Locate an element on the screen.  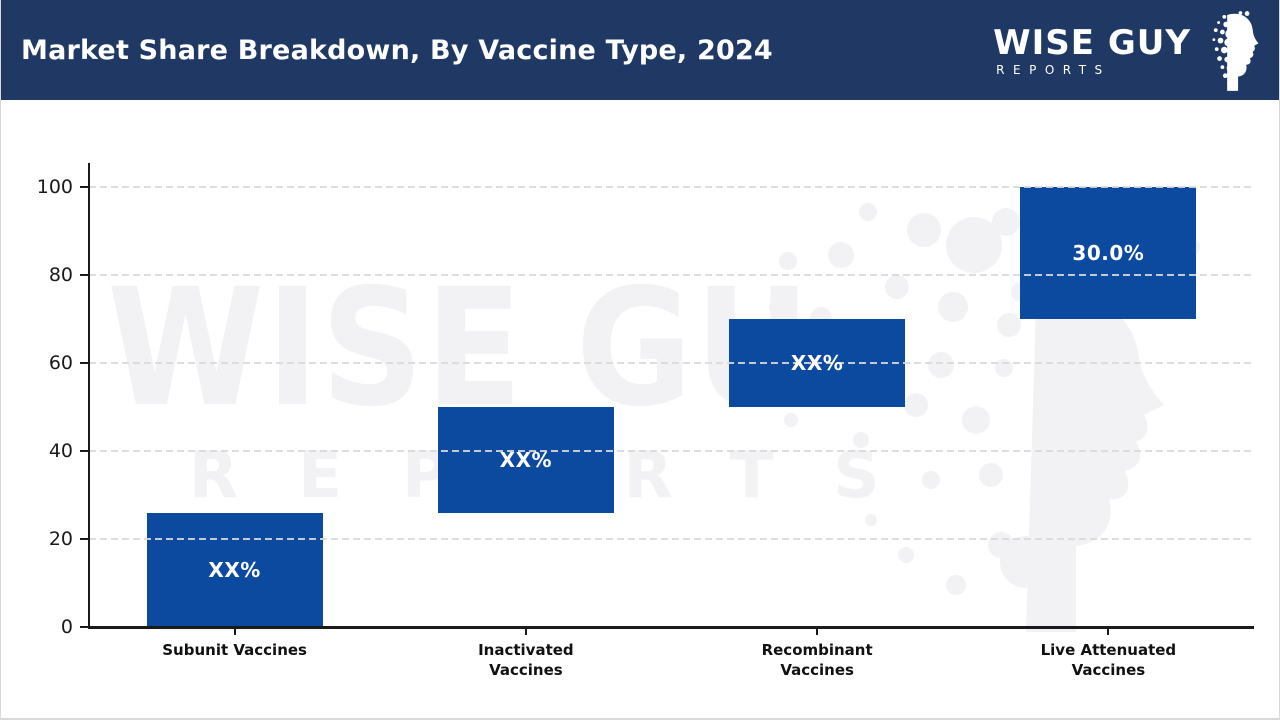
brand-logo: WISE GUY REPORTS is located at coordinates (1130, 51).